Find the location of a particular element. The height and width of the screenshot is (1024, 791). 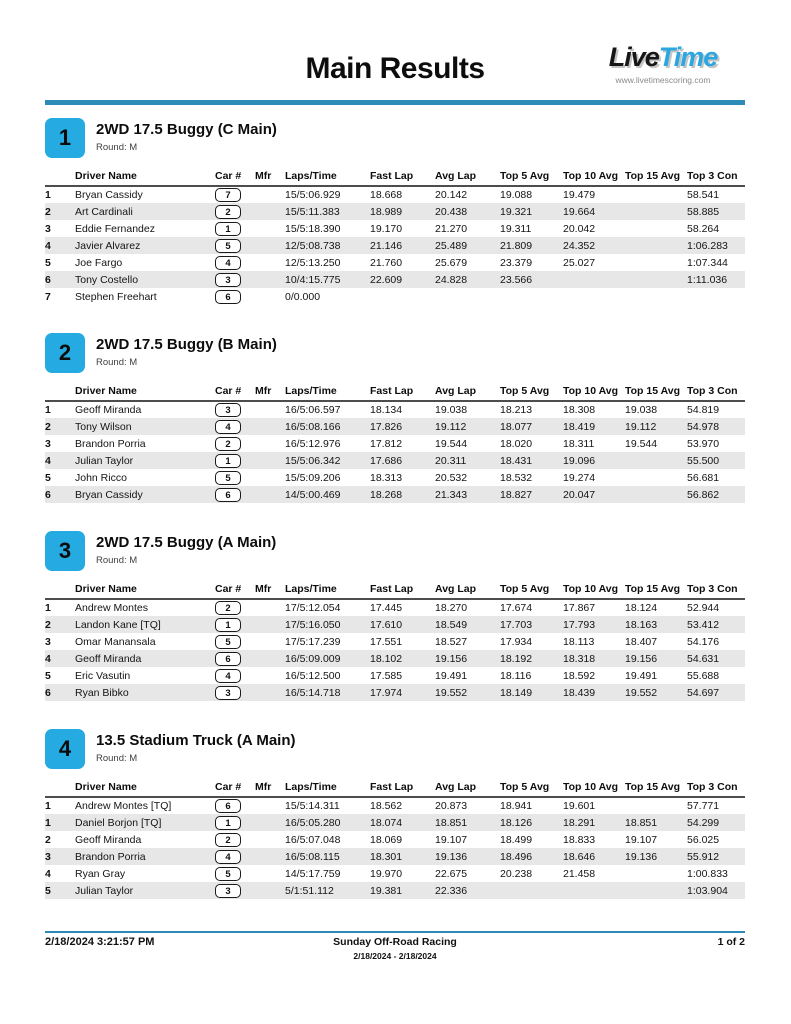

col-header: Top 5 Avg is located at coordinates (531, 590).